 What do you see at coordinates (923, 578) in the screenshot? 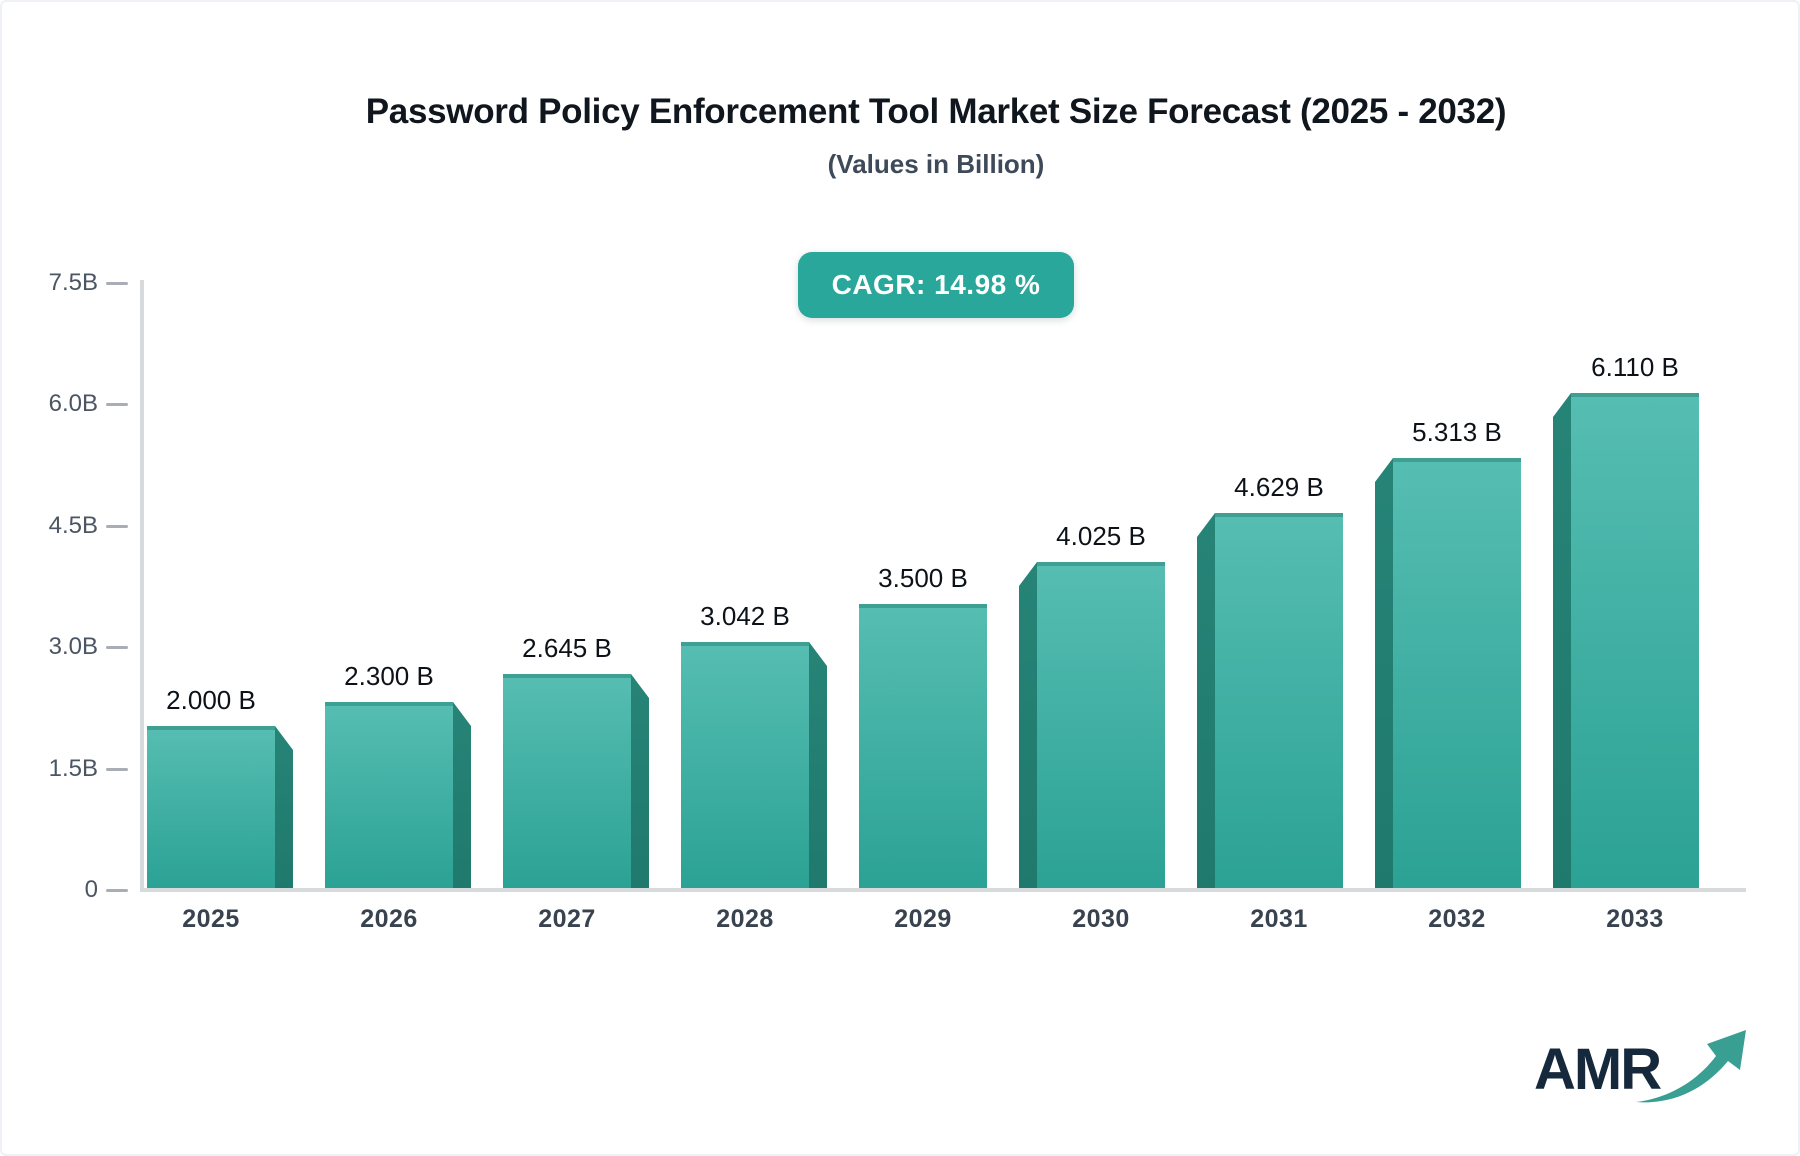
I see `bar-value-label-2029: 3.500 B` at bounding box center [923, 578].